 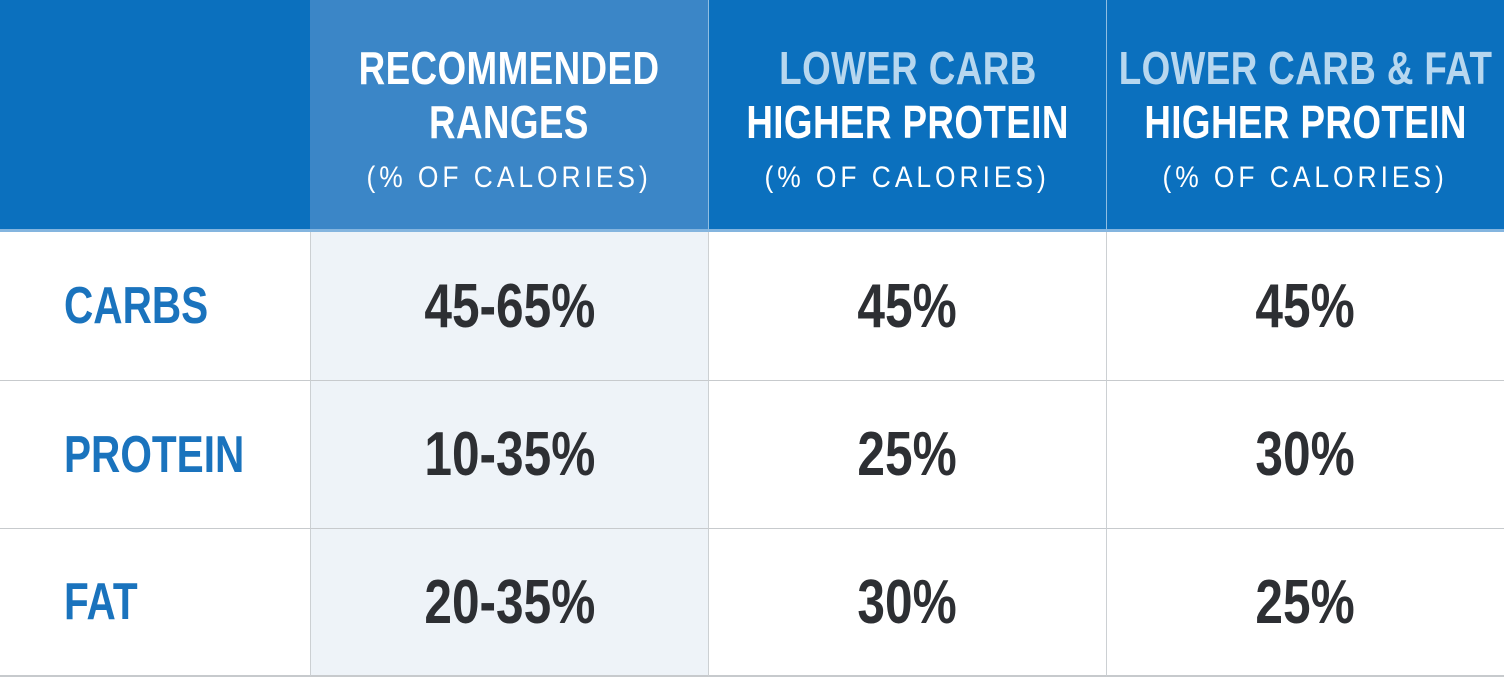 I want to click on row-label: FAT, so click(x=101, y=602).